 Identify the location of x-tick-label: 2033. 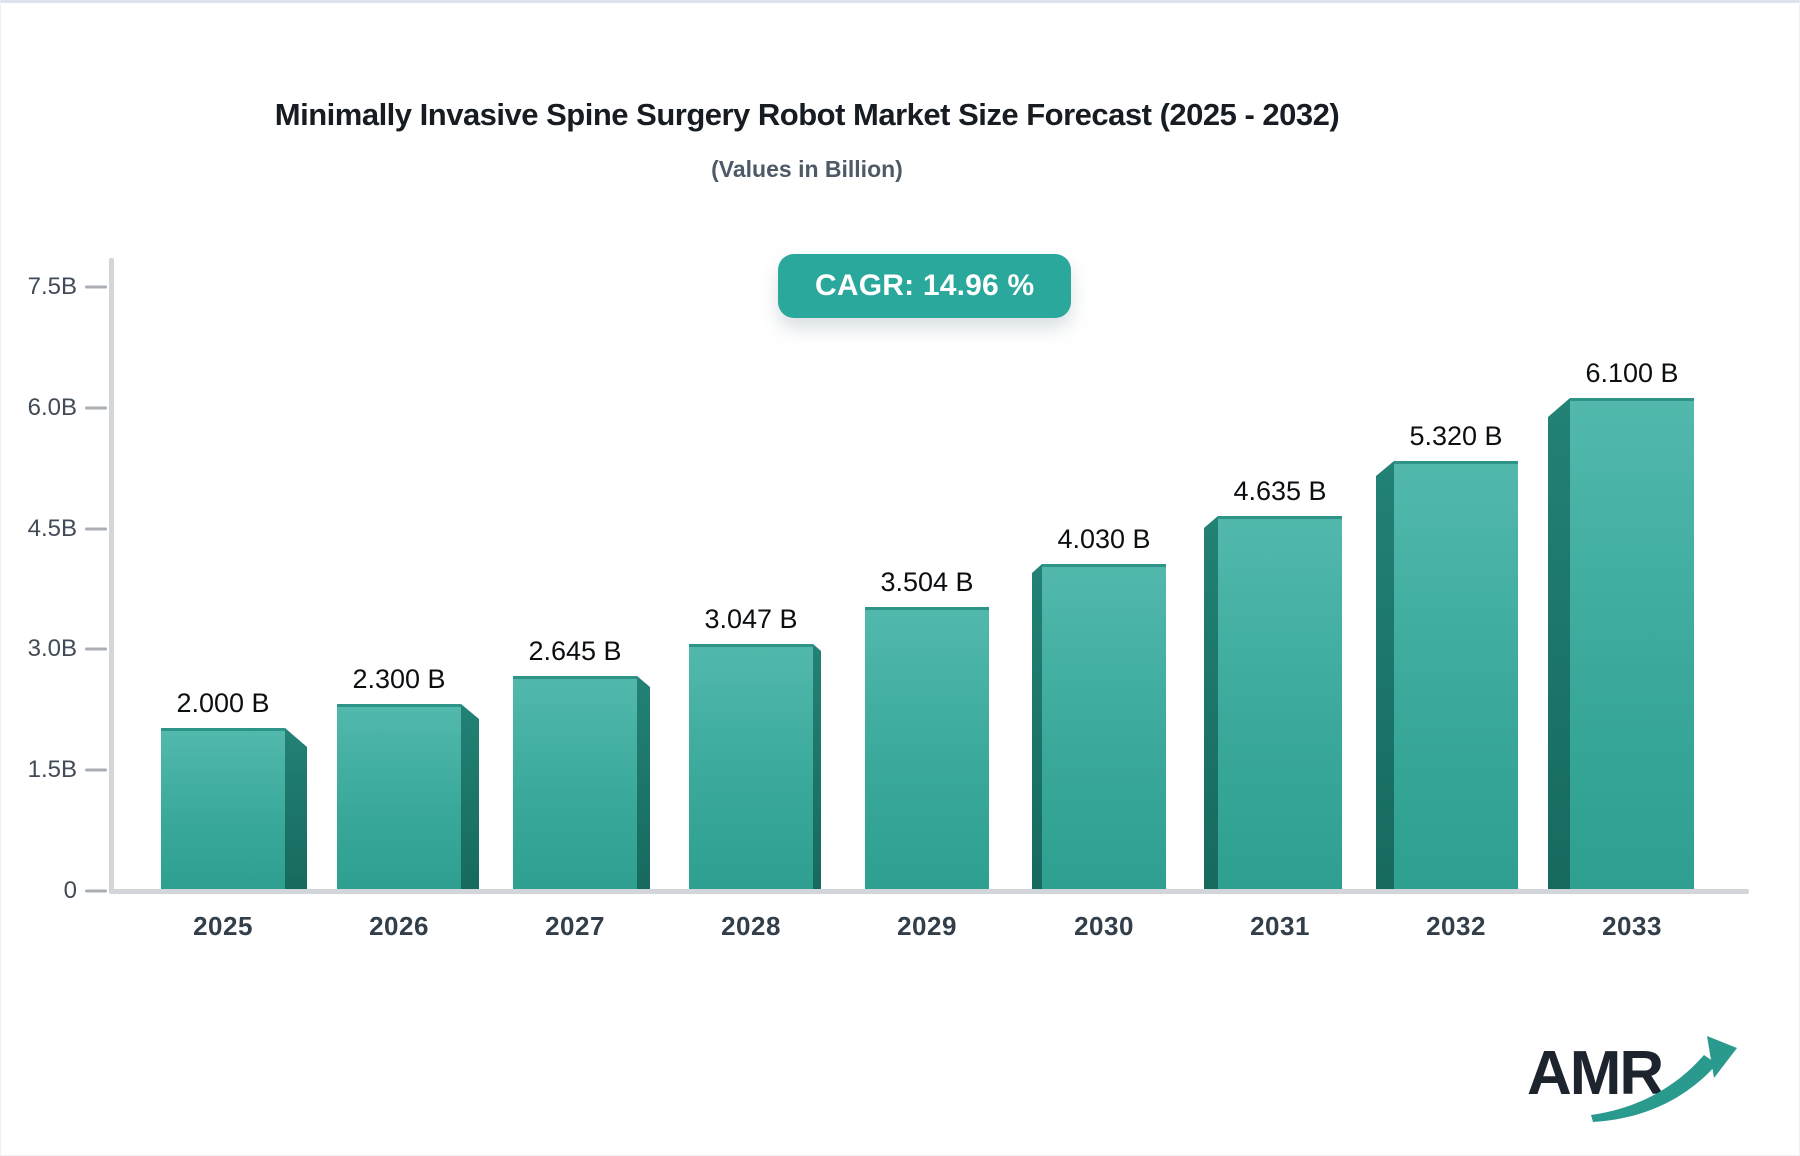
(1632, 926).